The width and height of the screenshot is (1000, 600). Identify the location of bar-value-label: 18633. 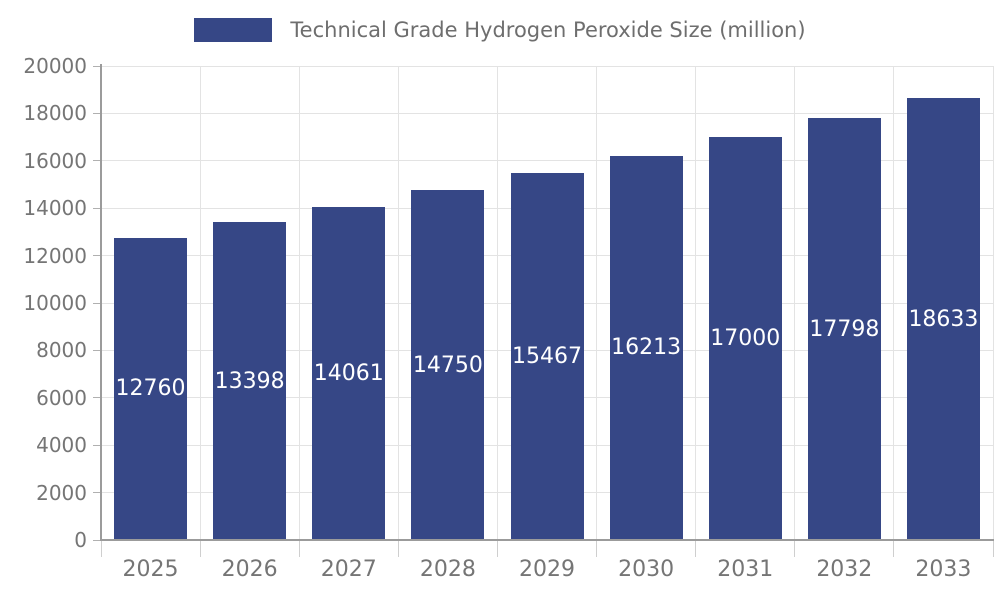
(943, 319).